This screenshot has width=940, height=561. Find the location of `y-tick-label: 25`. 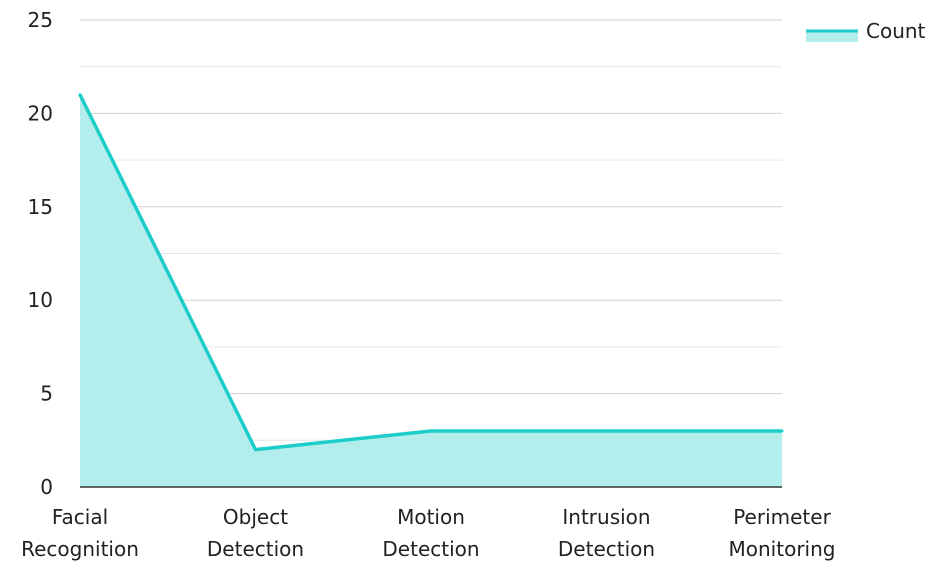

y-tick-label: 25 is located at coordinates (40, 20).